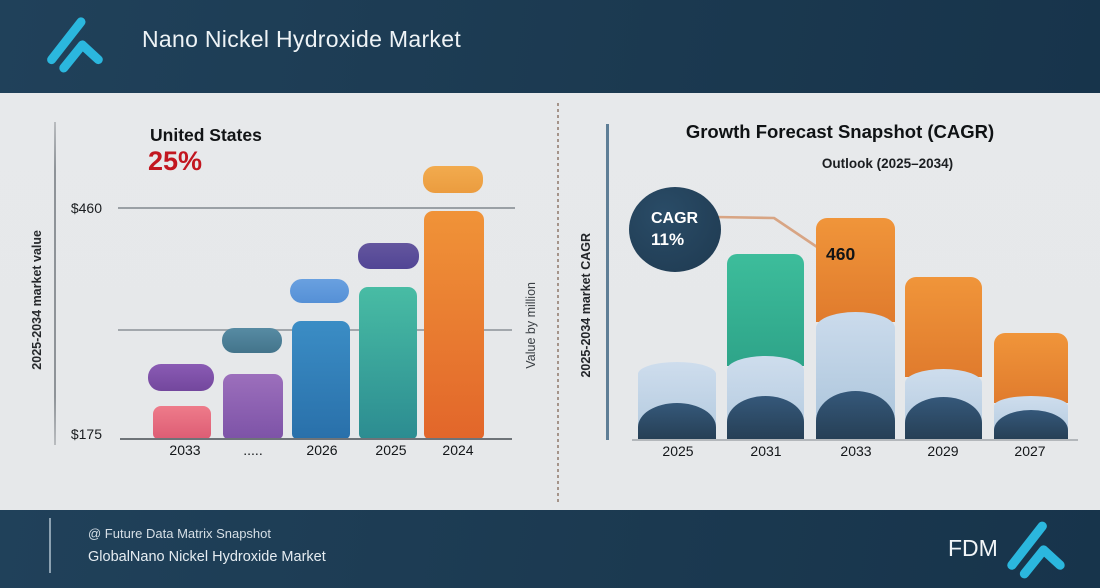  Describe the element at coordinates (558, 303) in the screenshot. I see `panel-divider-dotted` at that location.